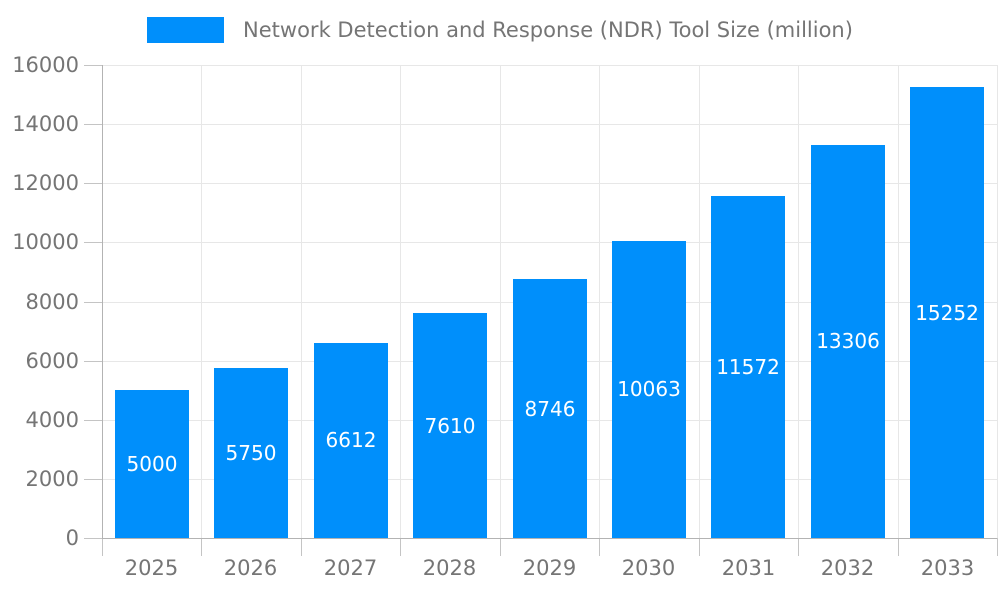 The width and height of the screenshot is (1000, 600). What do you see at coordinates (648, 568) in the screenshot?
I see `x-tick-label: 2030` at bounding box center [648, 568].